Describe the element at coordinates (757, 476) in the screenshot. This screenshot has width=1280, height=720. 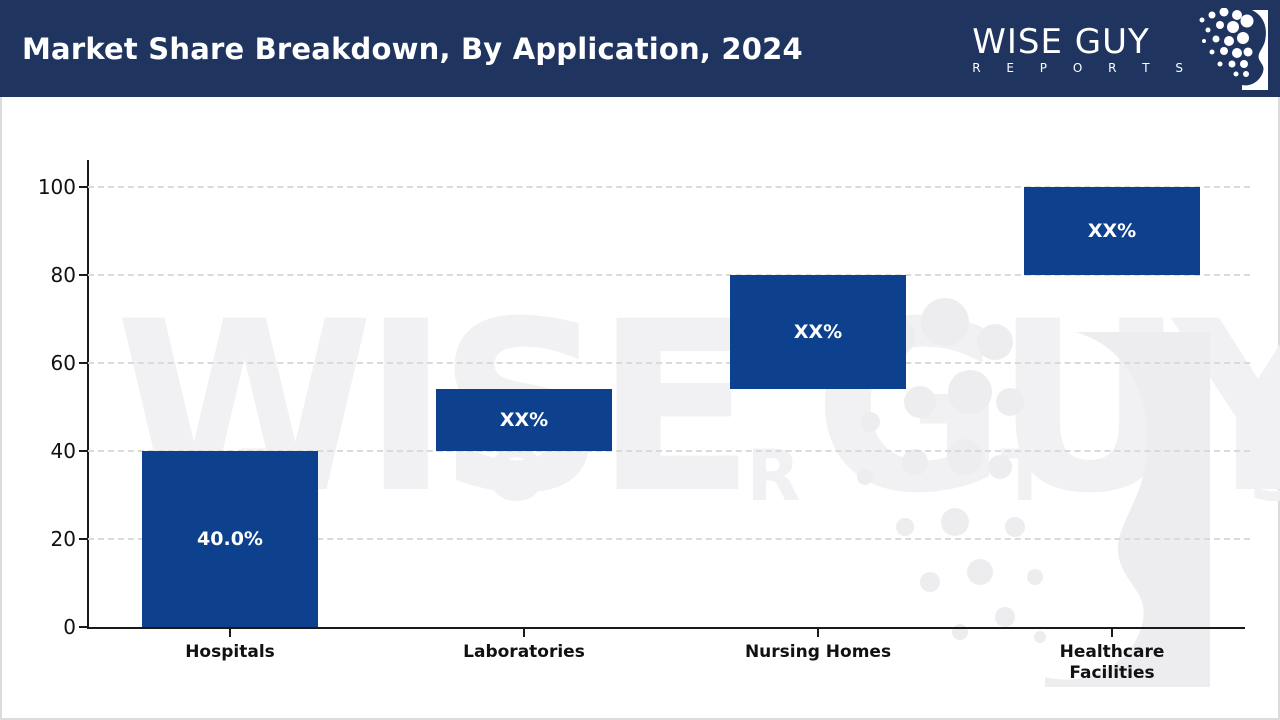
I see `watermark-subtext: P O R T S` at that location.